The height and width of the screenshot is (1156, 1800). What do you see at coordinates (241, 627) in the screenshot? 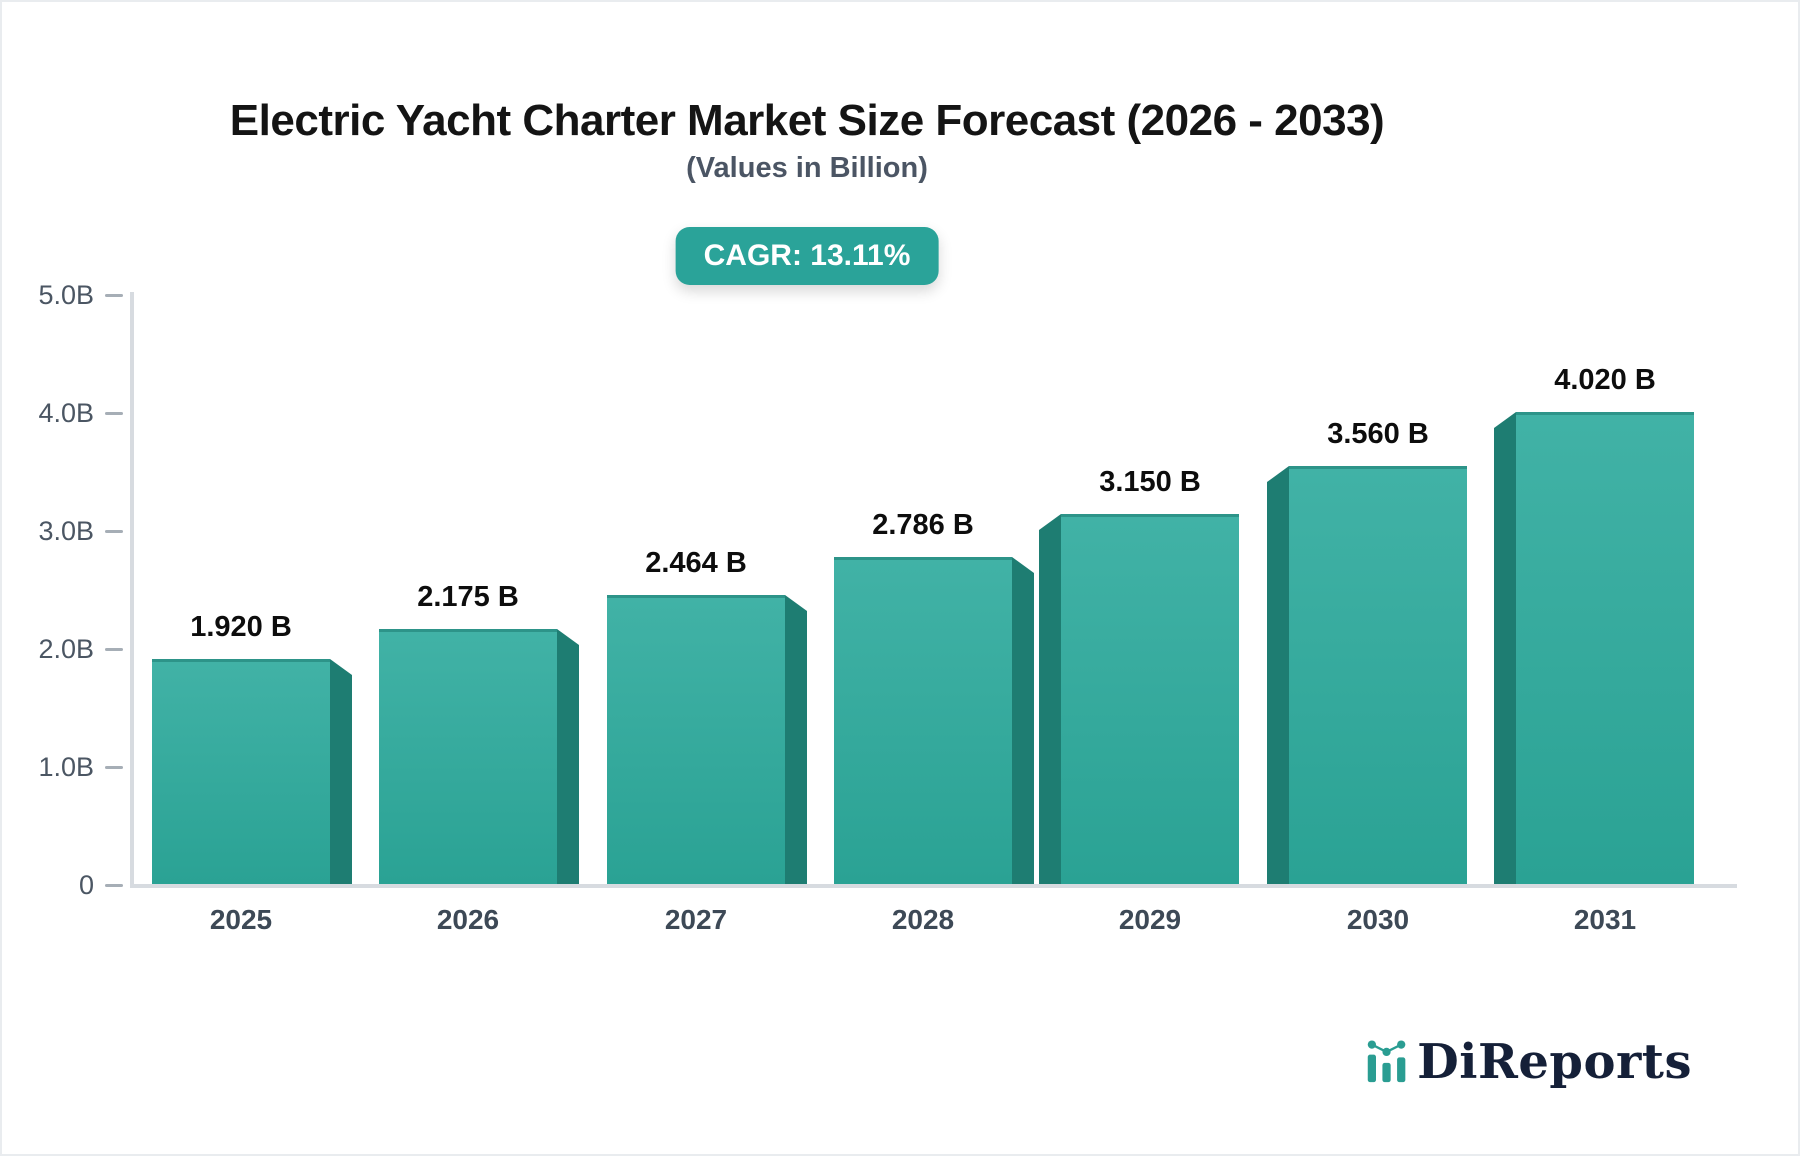
I see `bar-value-label: 1.920 B` at bounding box center [241, 627].